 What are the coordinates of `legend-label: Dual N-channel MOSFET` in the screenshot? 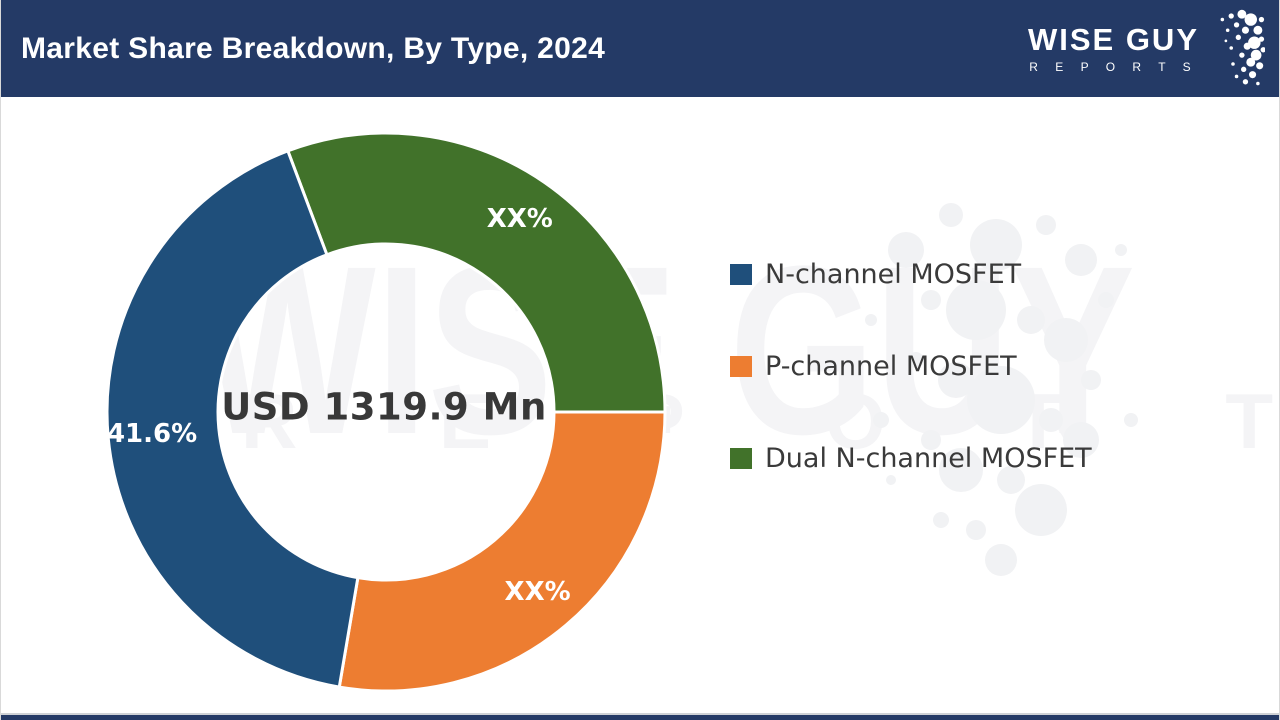 It's located at (928, 458).